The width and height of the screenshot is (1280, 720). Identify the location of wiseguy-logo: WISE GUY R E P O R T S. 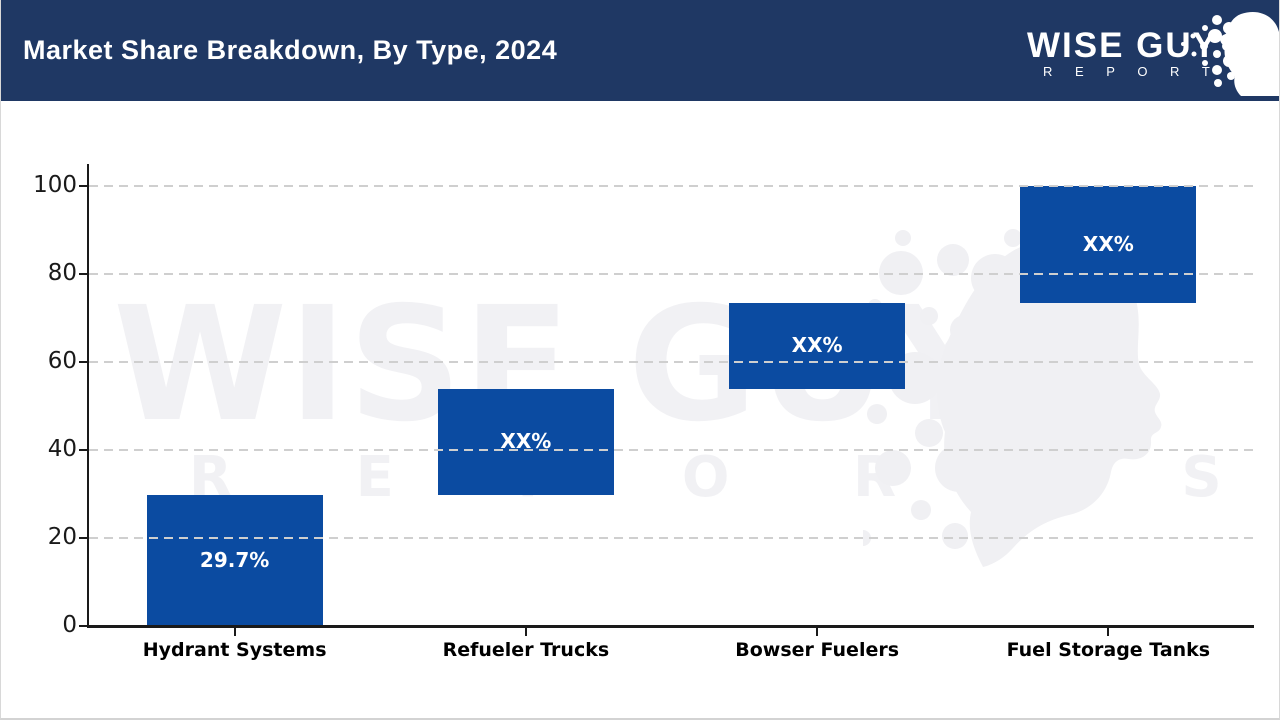
(1150, 51).